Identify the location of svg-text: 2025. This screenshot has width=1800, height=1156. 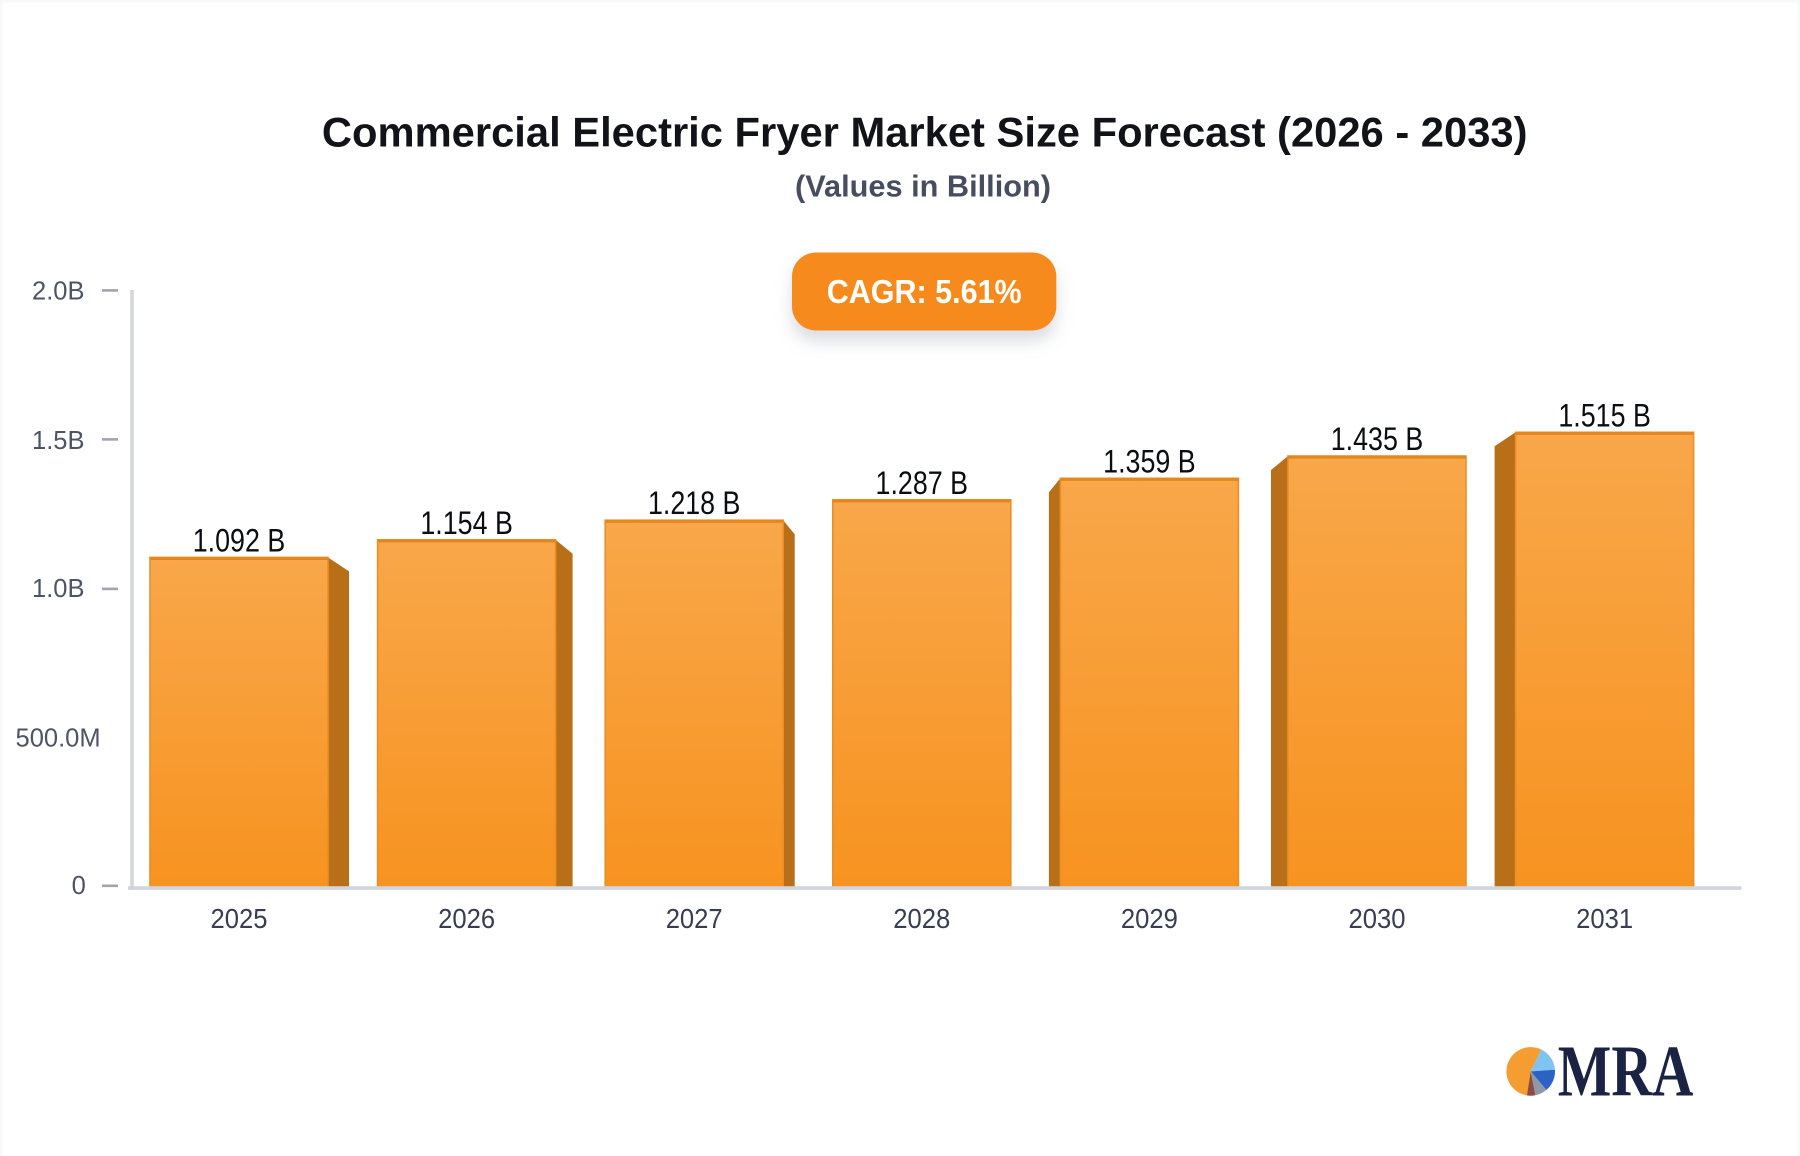
(239, 918).